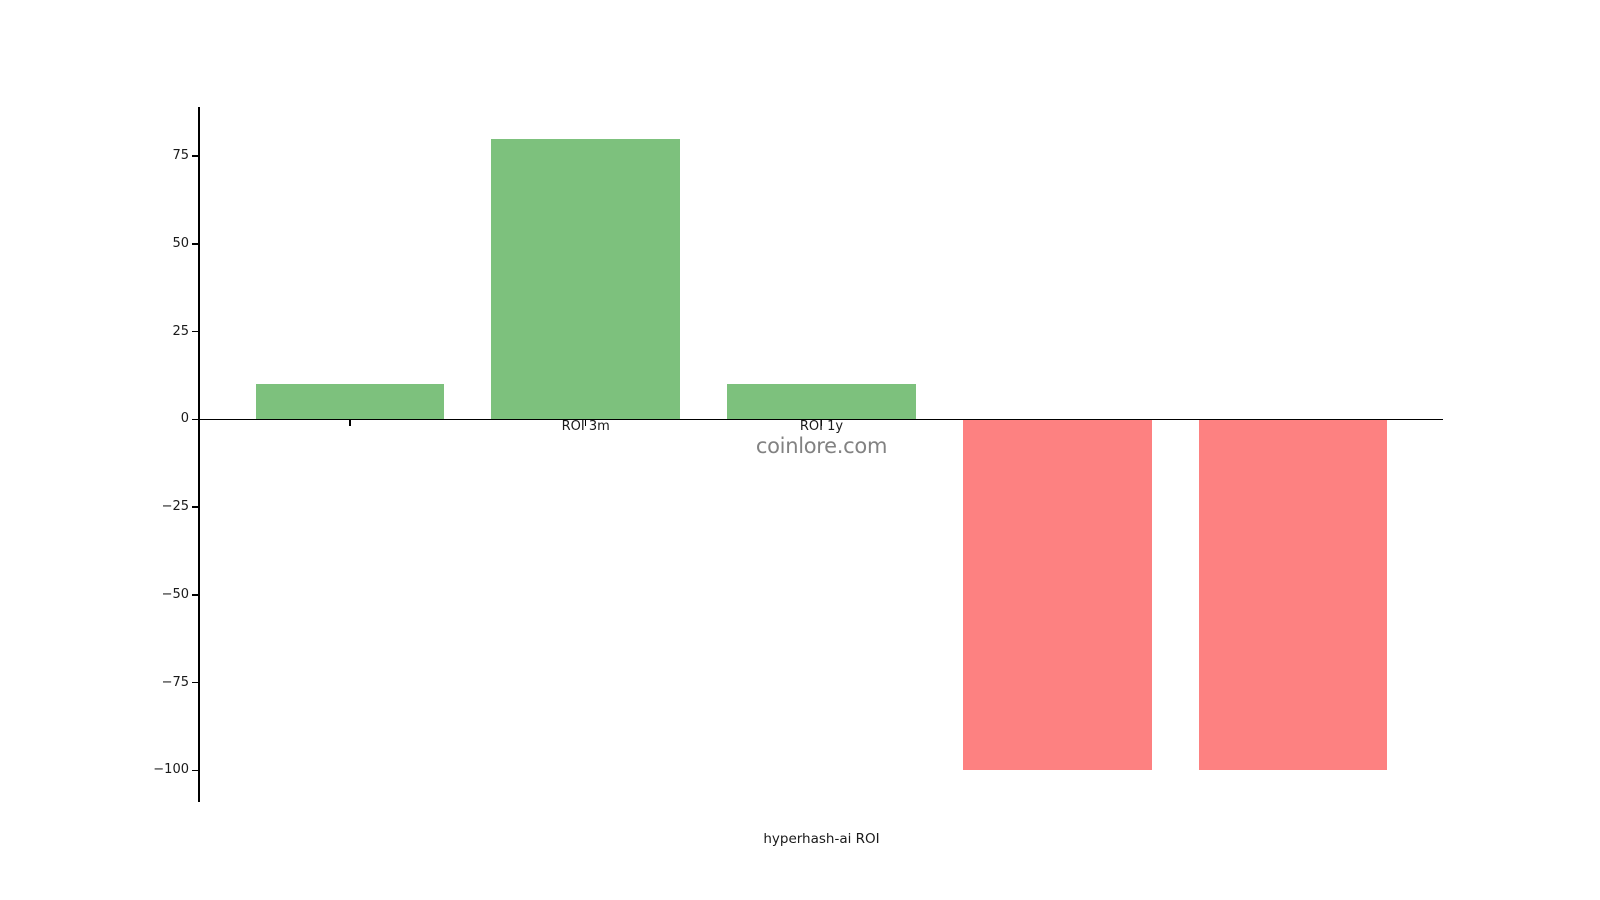 The height and width of the screenshot is (900, 1600). I want to click on y-tick-label: −25, so click(175, 507).